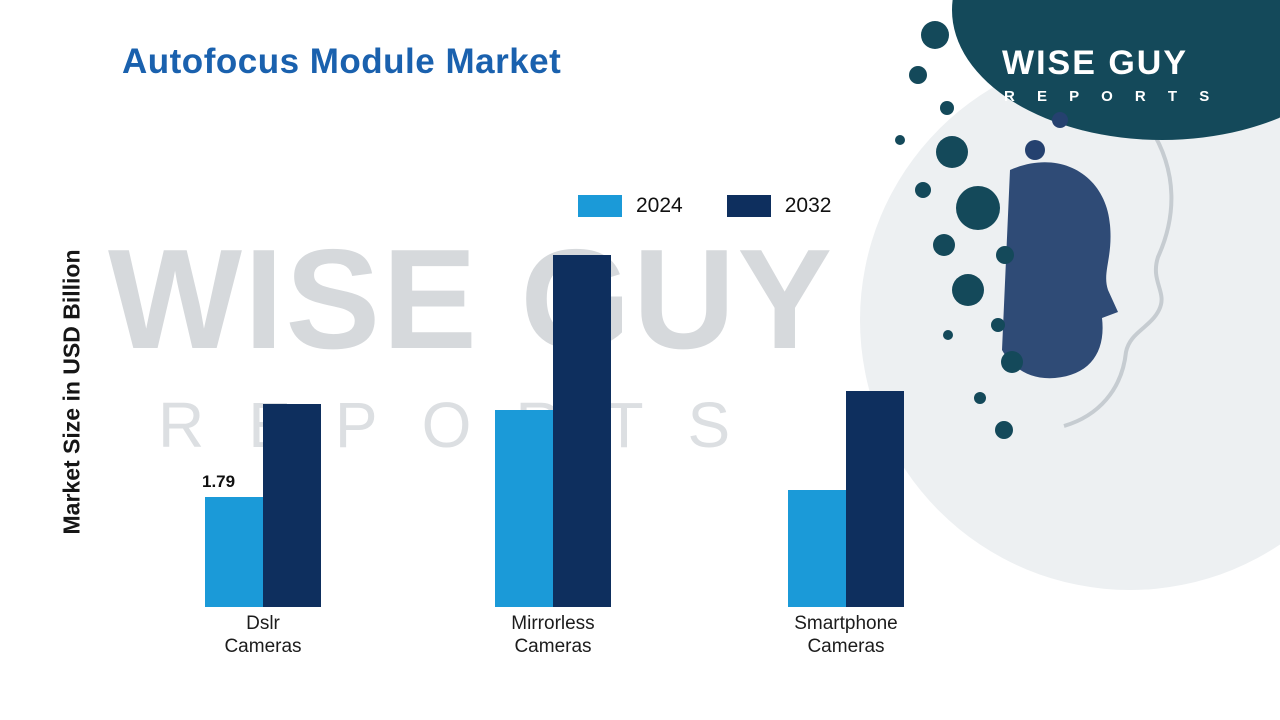 The height and width of the screenshot is (720, 1280). What do you see at coordinates (600, 206) in the screenshot?
I see `legend-swatch-2024` at bounding box center [600, 206].